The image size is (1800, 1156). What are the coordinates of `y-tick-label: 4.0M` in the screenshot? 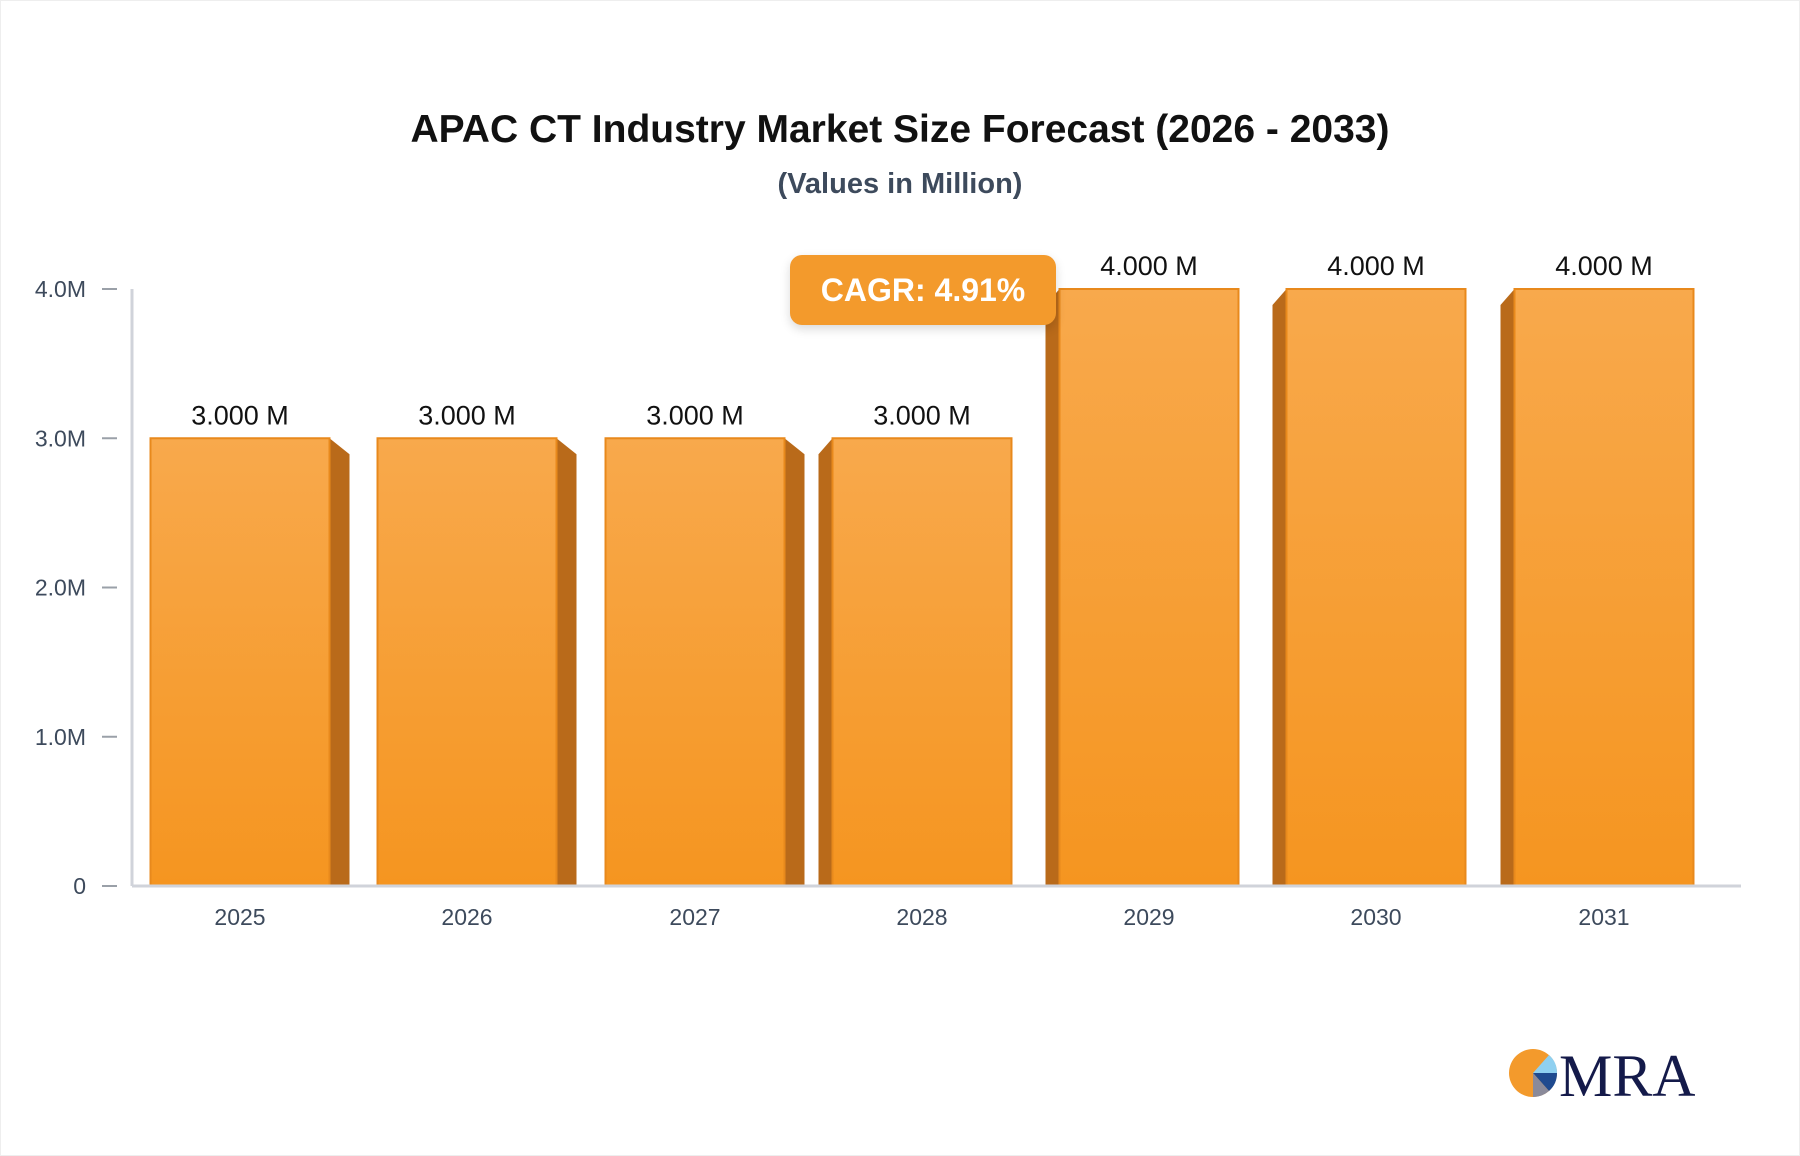 It's located at (60, 289).